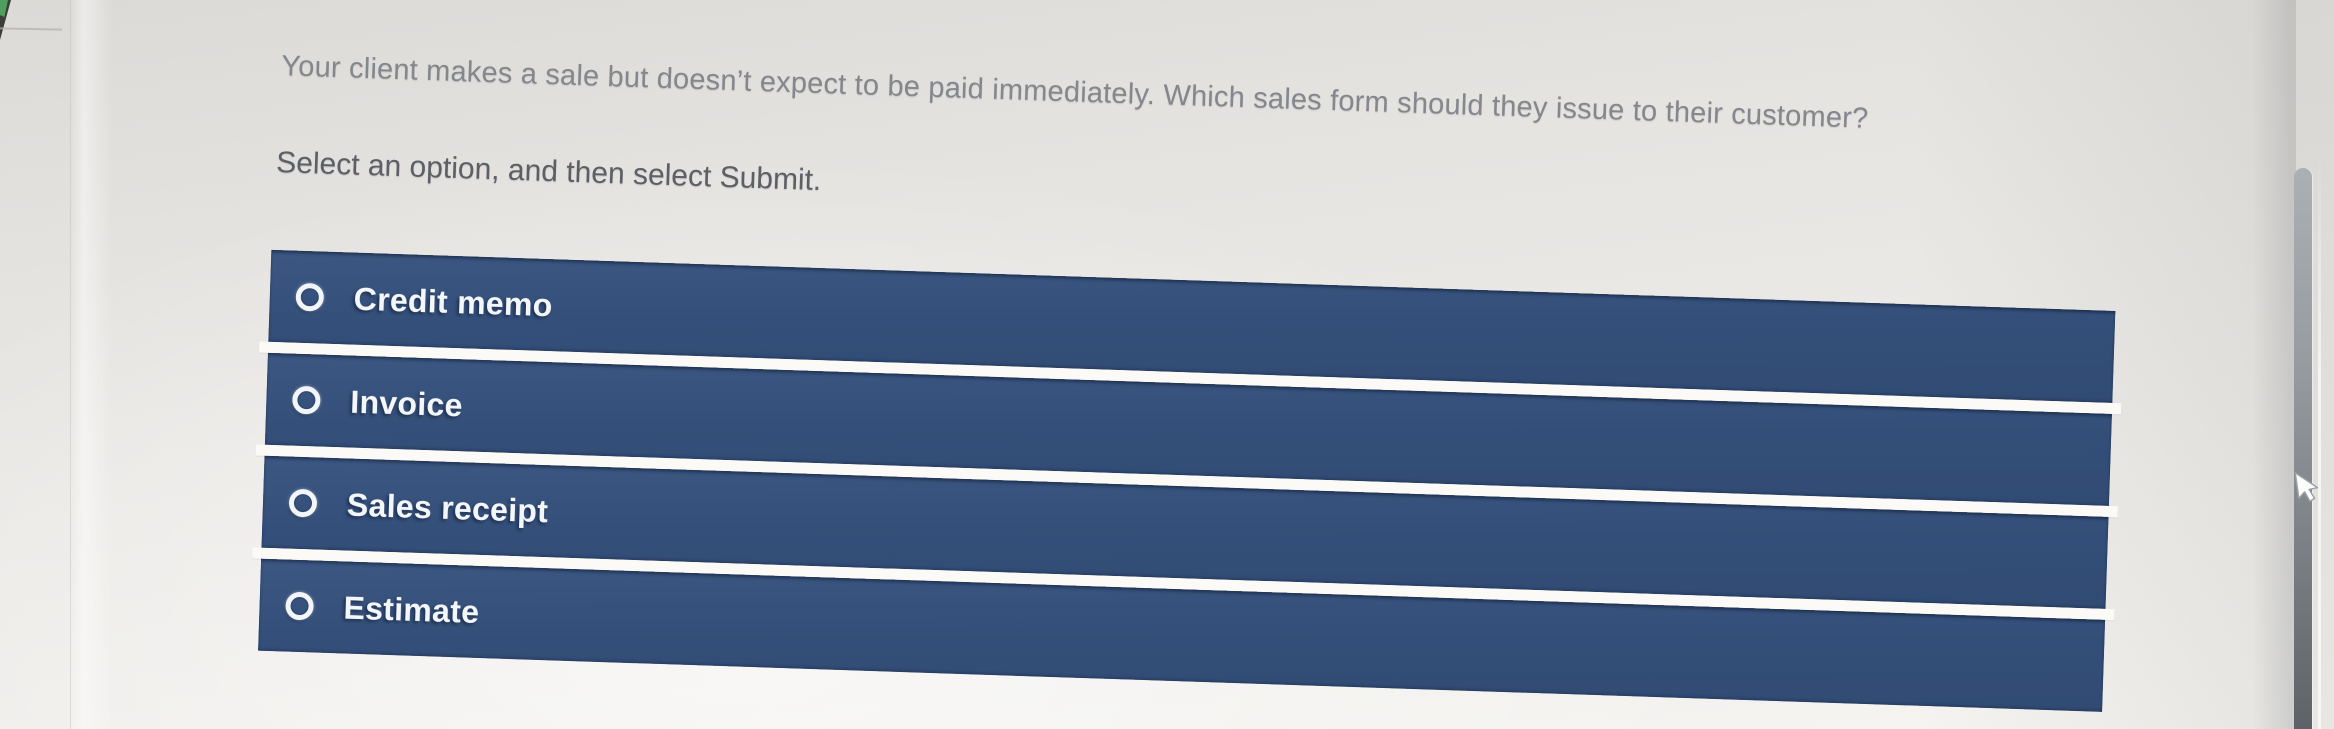  I want to click on option-label: Sales receipt, so click(447, 507).